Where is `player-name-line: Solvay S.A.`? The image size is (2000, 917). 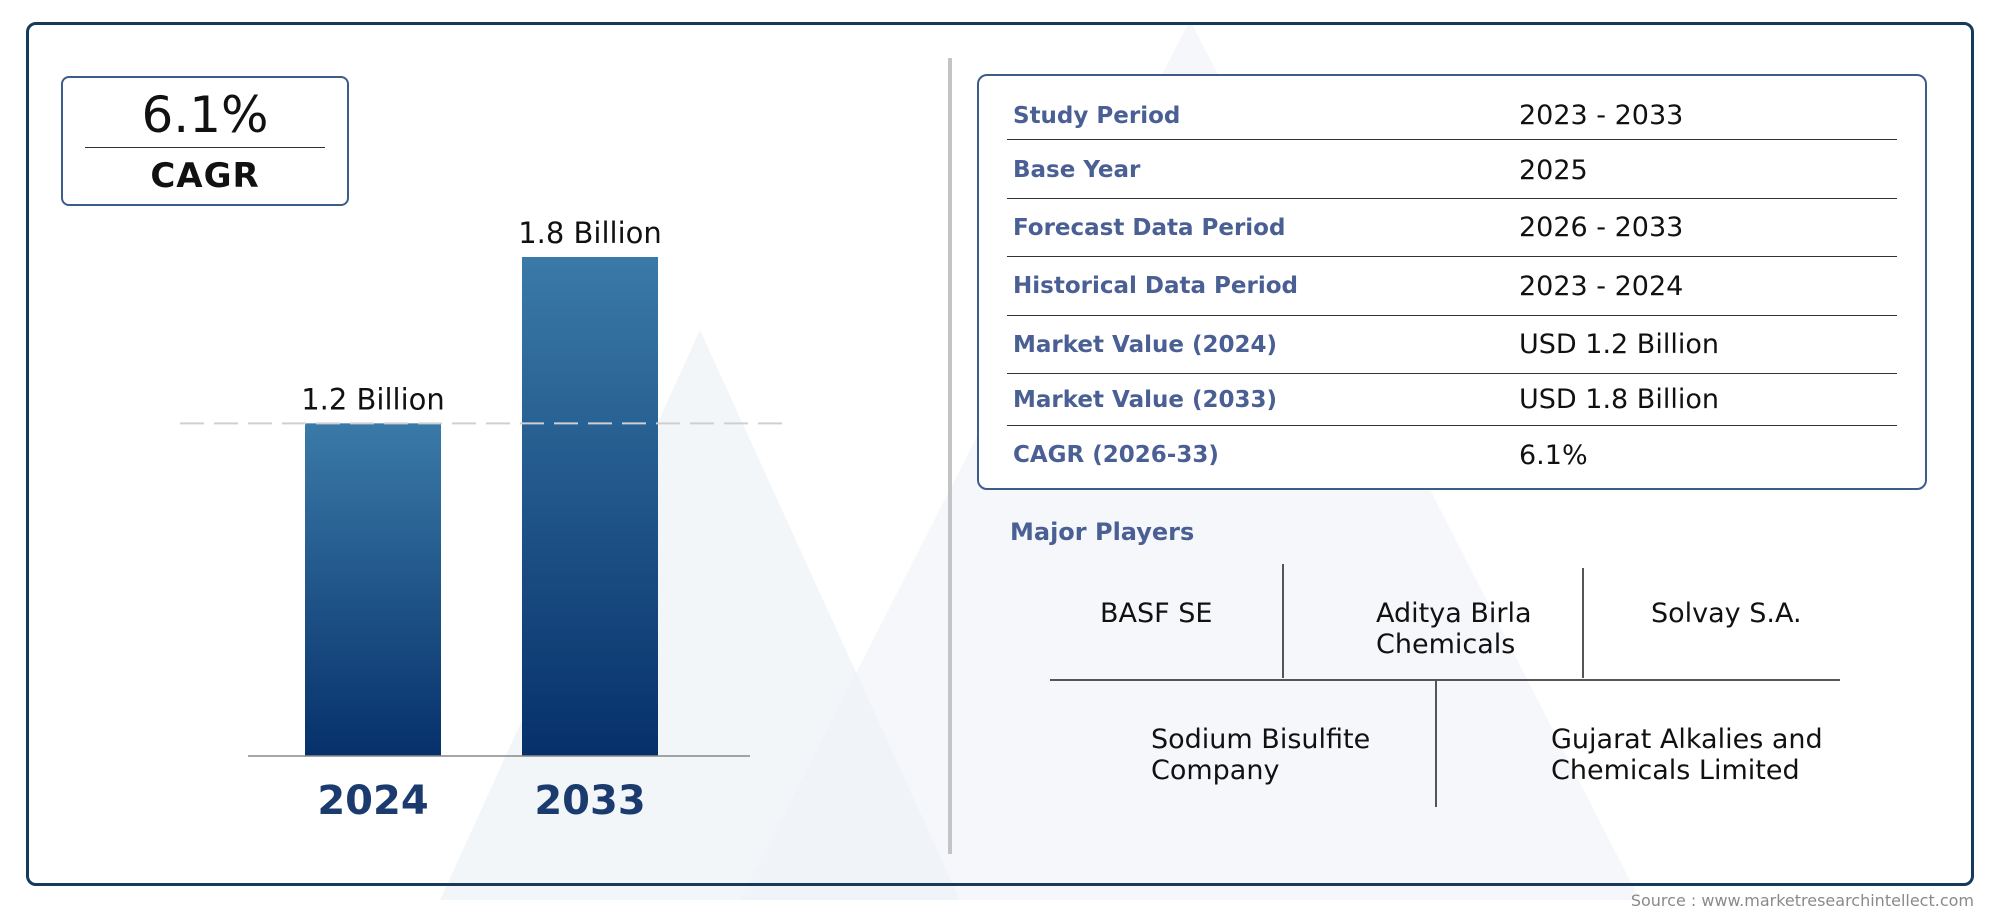
player-name-line: Solvay S.A. is located at coordinates (1726, 613).